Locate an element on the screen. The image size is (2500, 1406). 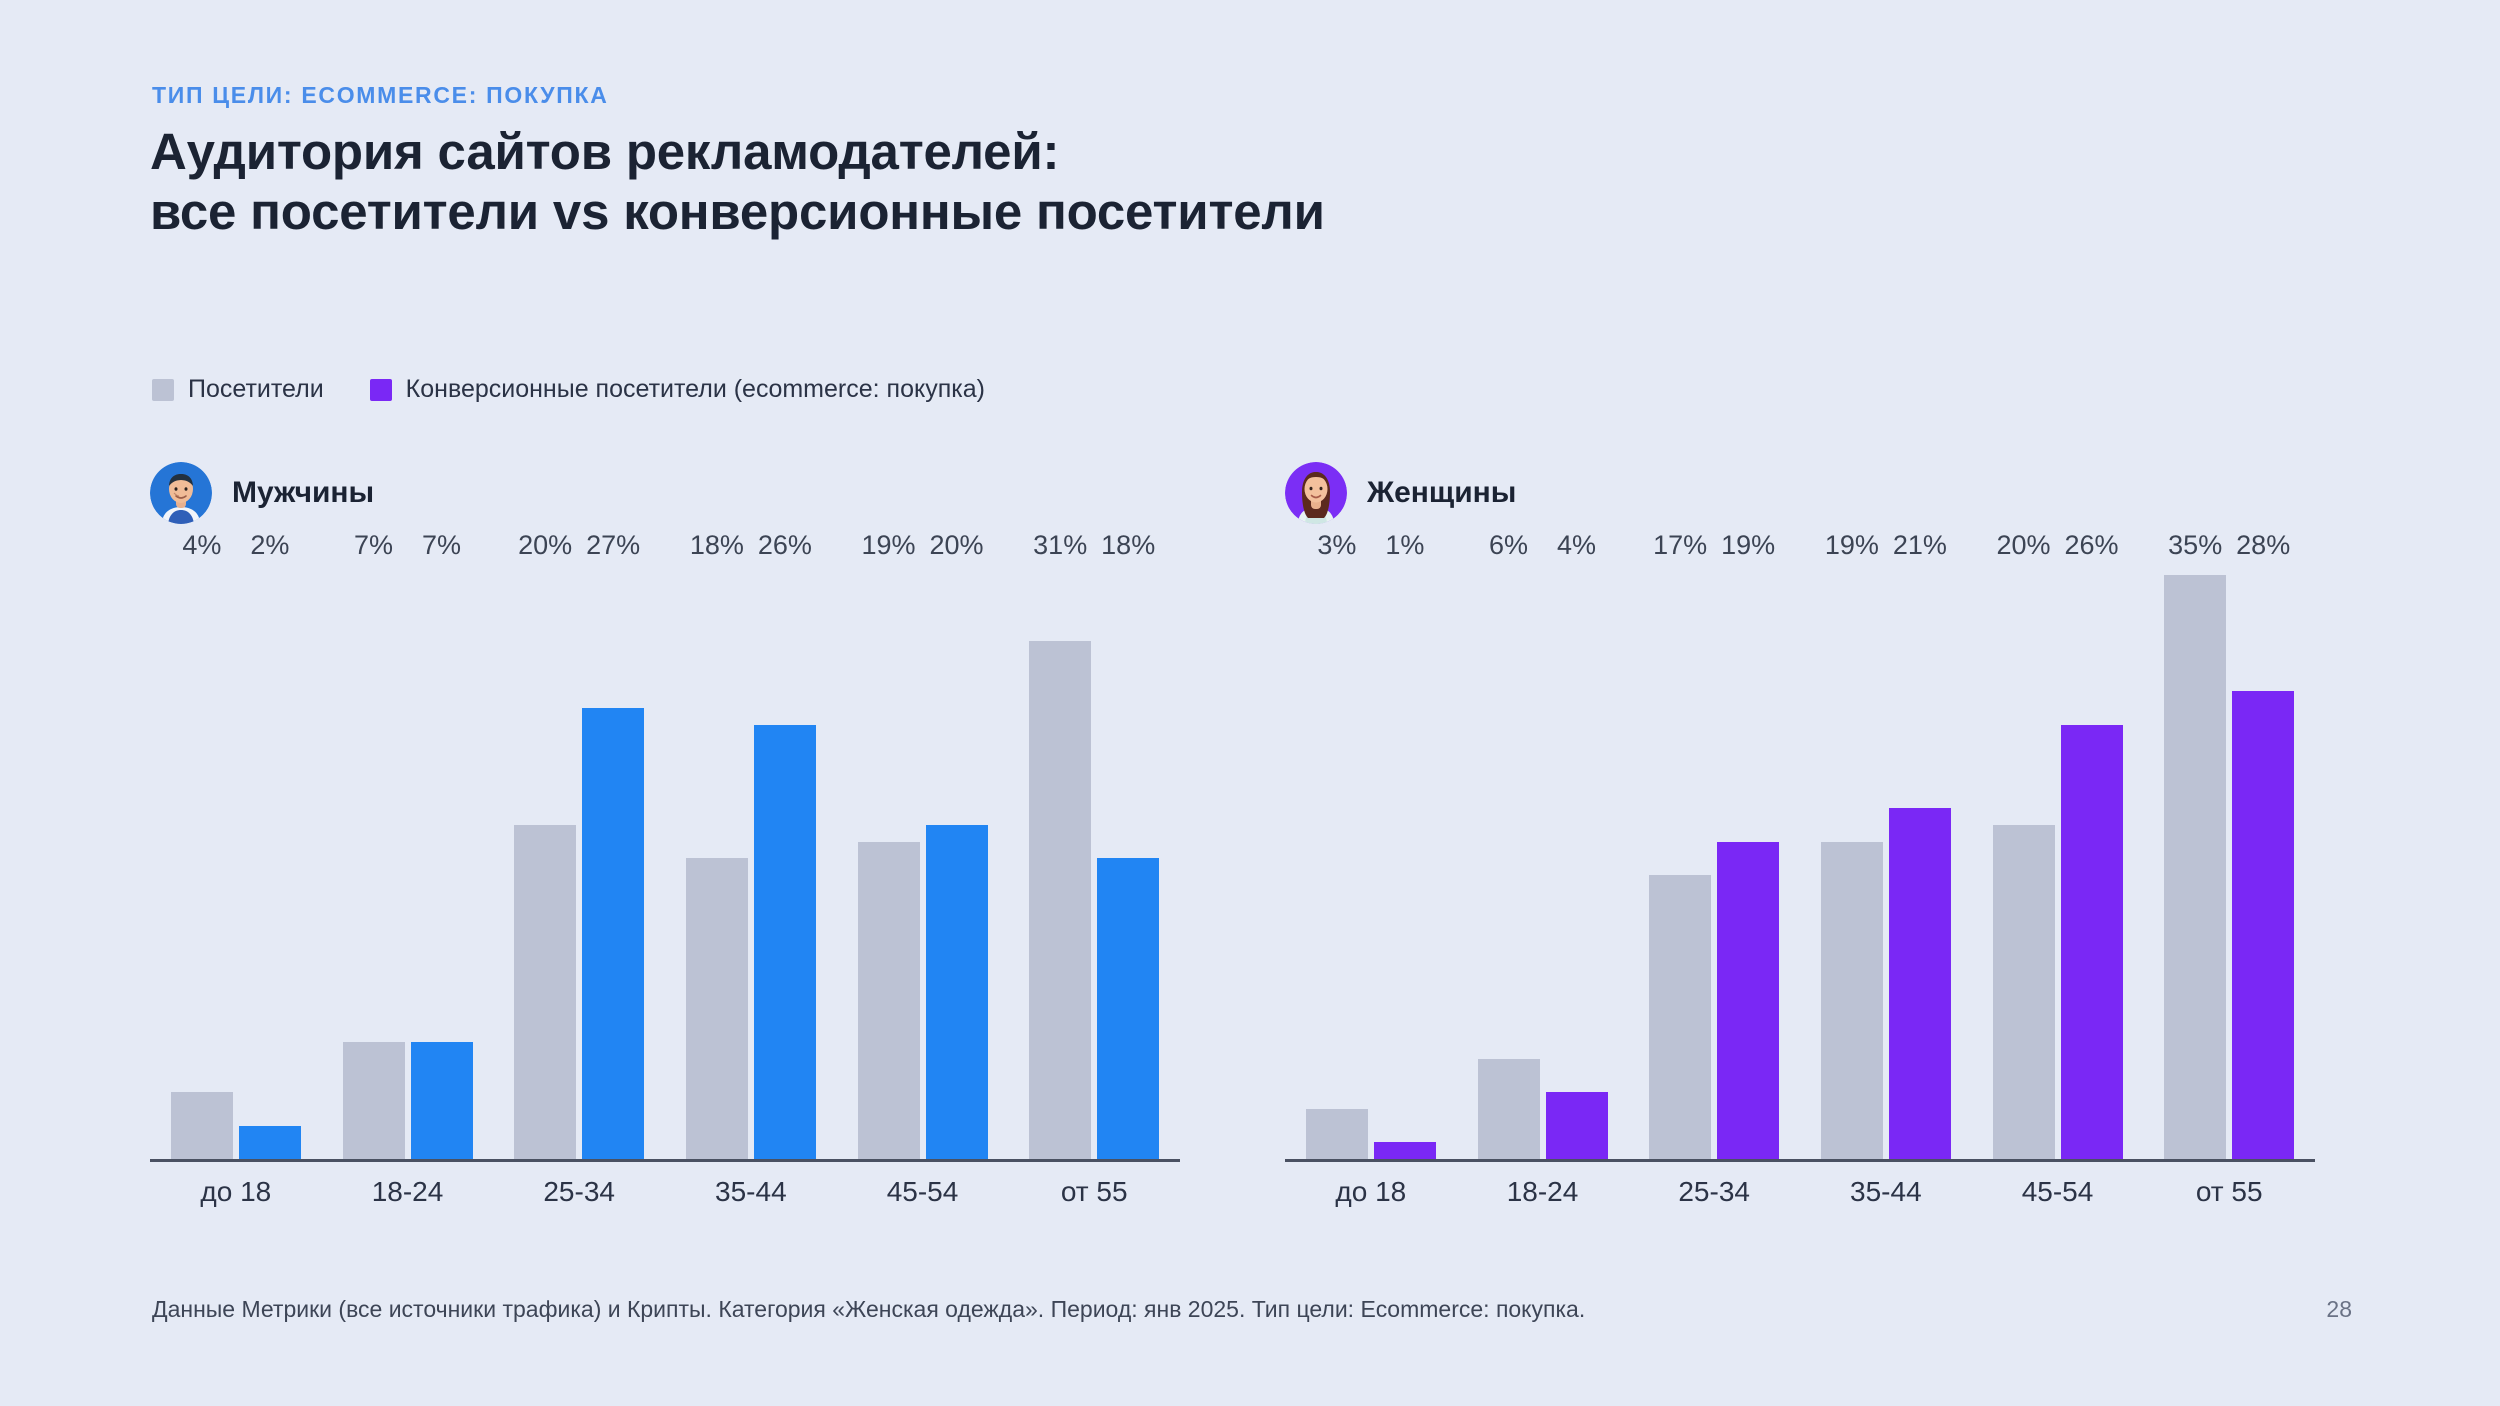
bar-male-5-visitors is located at coordinates (1060, 900).